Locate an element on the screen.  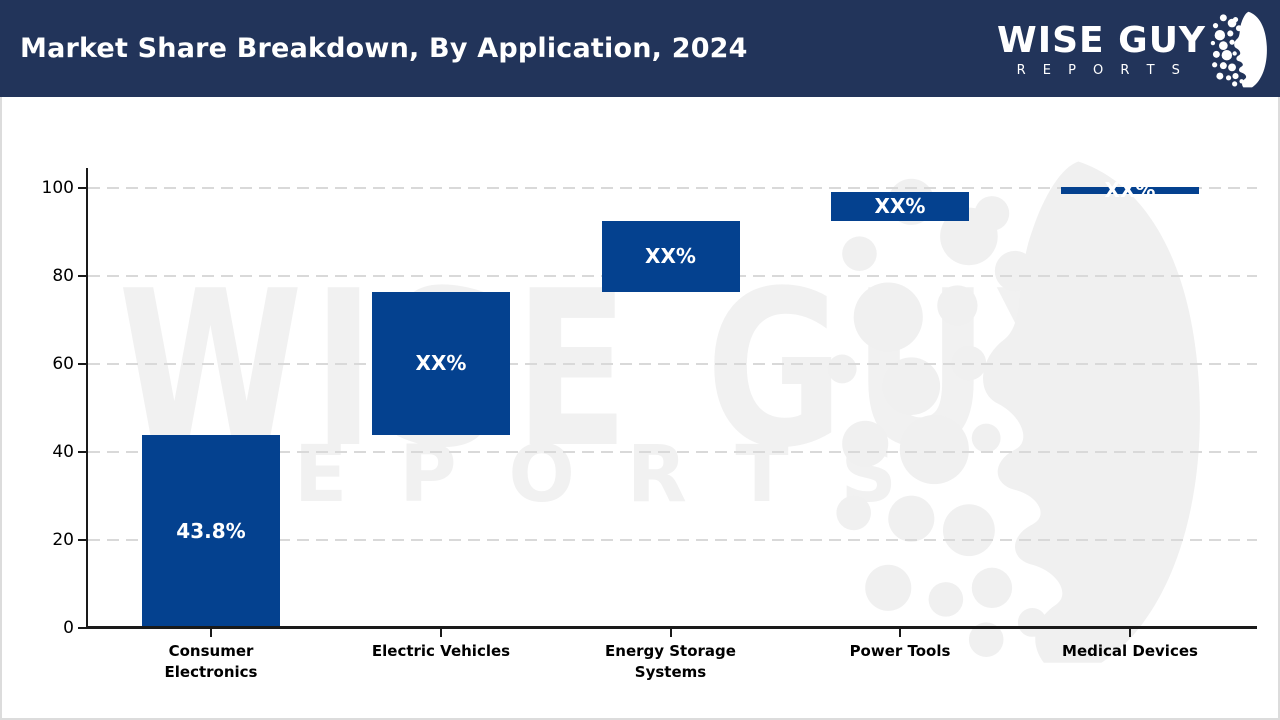
x-axis-label-2: Electric Vehicles is located at coordinates (441, 651).